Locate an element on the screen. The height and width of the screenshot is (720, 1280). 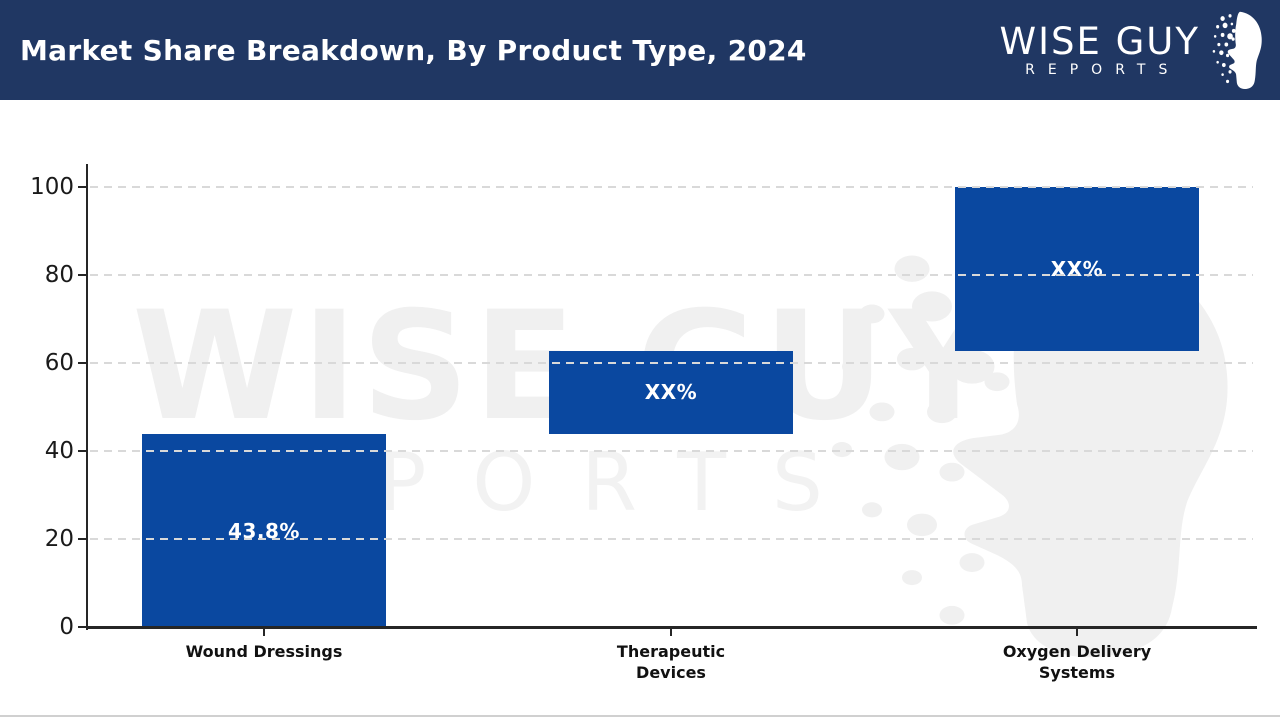
wiseguy-logo: WISE GUY REPORTS is located at coordinates (1140, 50).